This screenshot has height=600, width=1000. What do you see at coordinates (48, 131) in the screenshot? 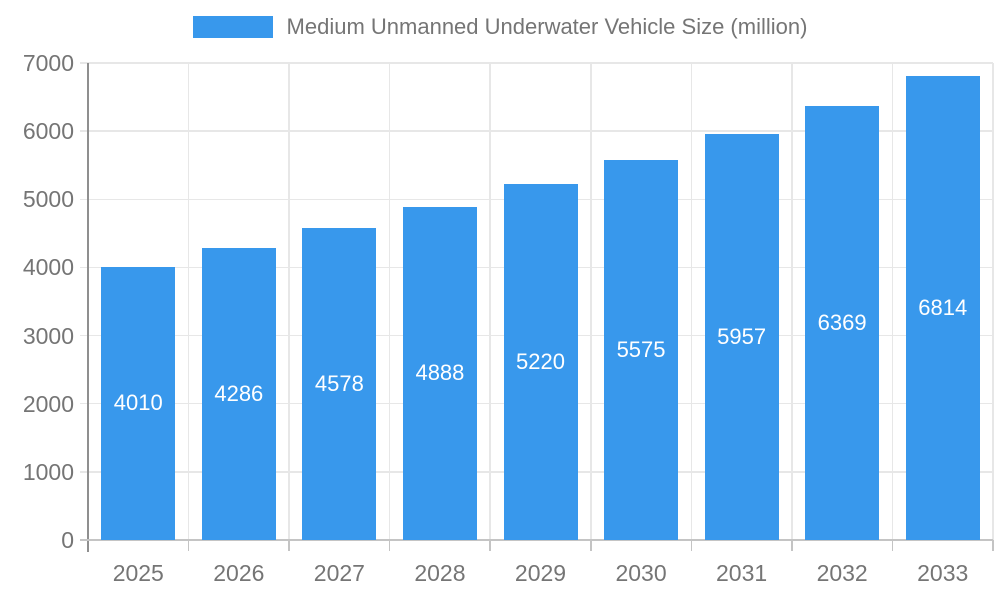
I see `y-axis-tick-label: 6000` at bounding box center [48, 131].